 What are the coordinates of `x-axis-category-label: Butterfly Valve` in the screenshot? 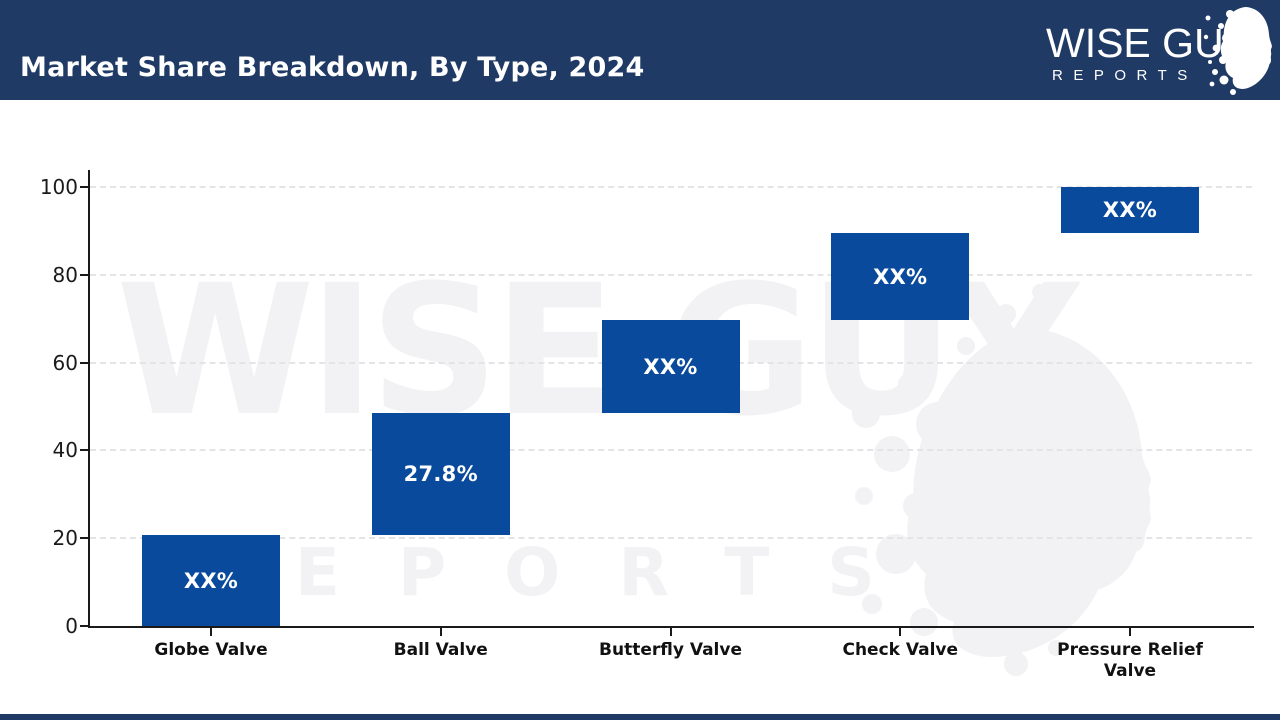 It's located at (670, 650).